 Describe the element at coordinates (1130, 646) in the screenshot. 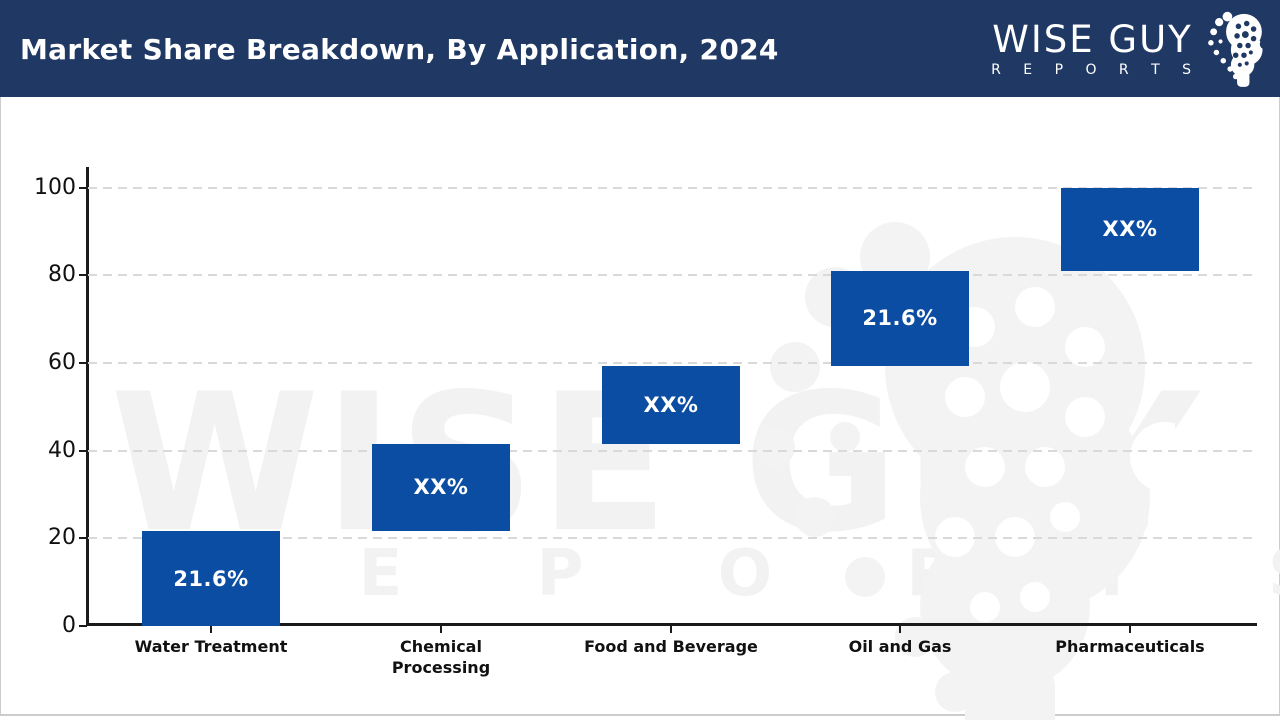

I see `x-axis-label-pharmaceuticals: Pharmaceuticals` at that location.